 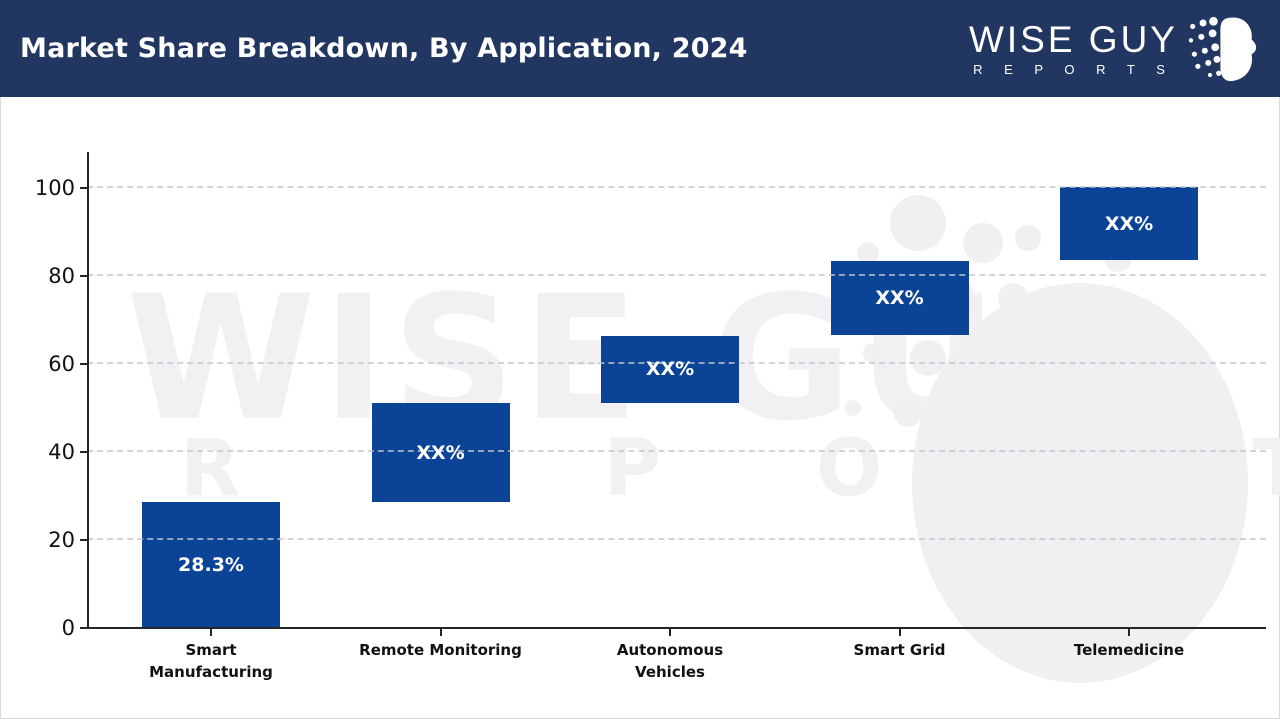 I want to click on x-tick-mark-remote-monitoring, so click(x=440, y=632).